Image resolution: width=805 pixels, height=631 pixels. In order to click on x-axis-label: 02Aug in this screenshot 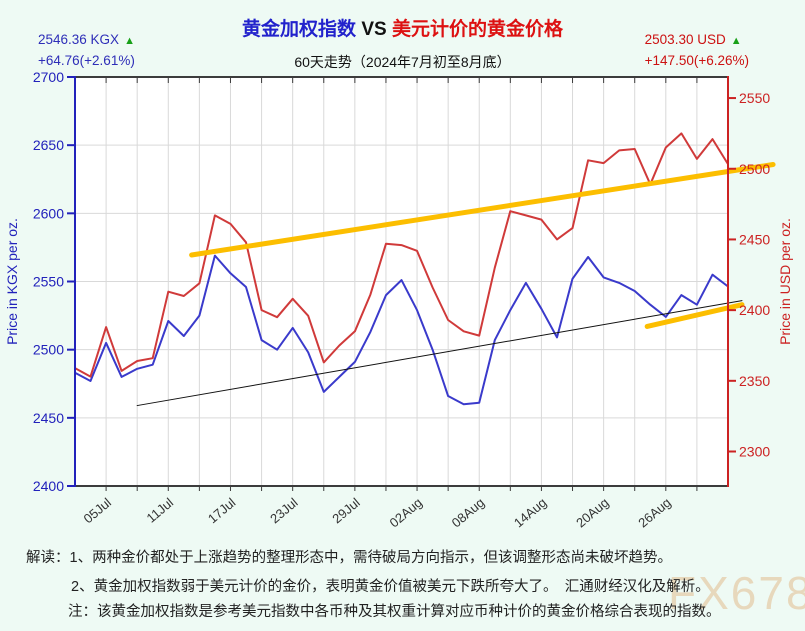, I will do `click(406, 513)`.